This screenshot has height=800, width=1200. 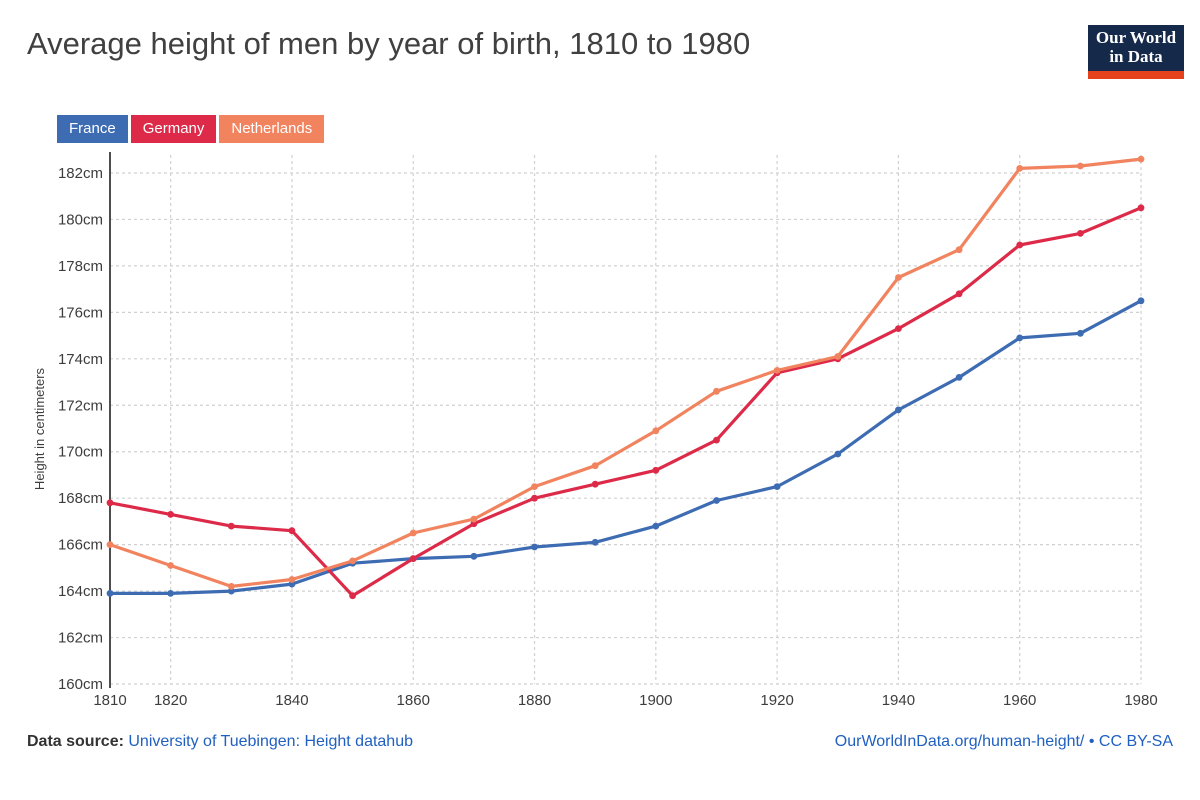 What do you see at coordinates (1135, 741) in the screenshot?
I see `license-label: CC BY-SA` at bounding box center [1135, 741].